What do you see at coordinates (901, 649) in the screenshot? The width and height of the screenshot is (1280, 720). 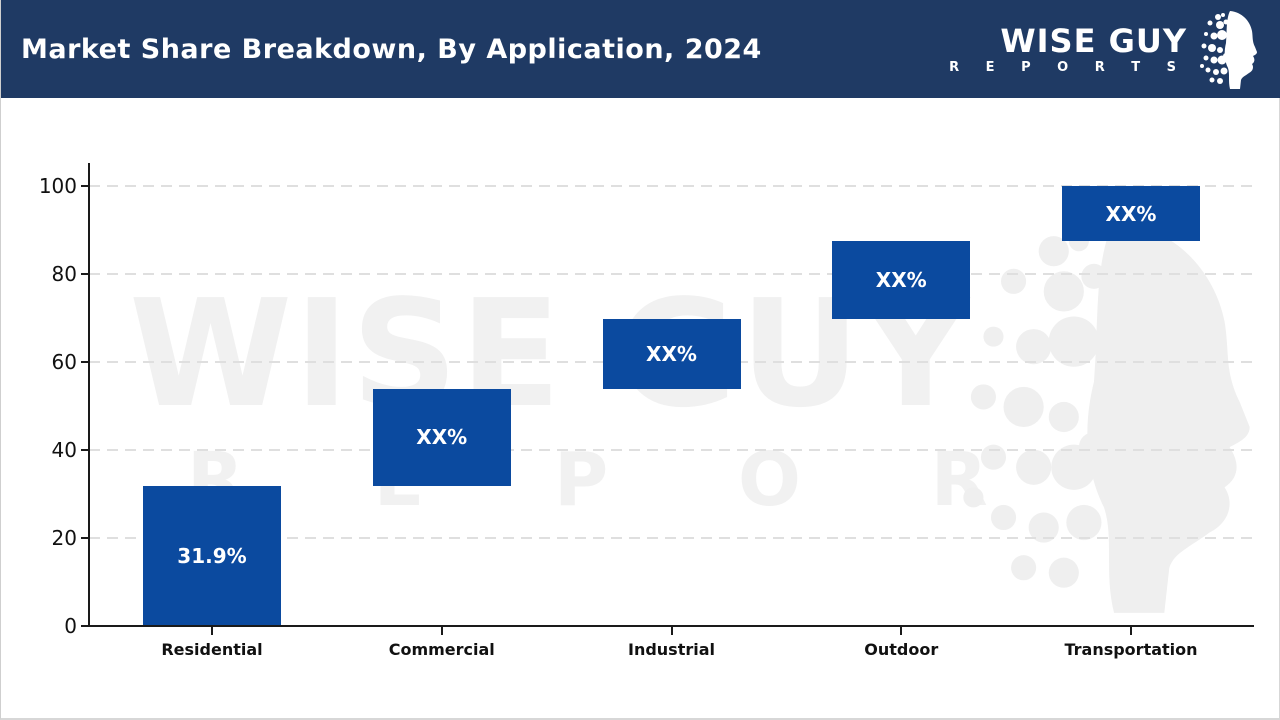 I see `x-label-outdoor: Outdoor` at bounding box center [901, 649].